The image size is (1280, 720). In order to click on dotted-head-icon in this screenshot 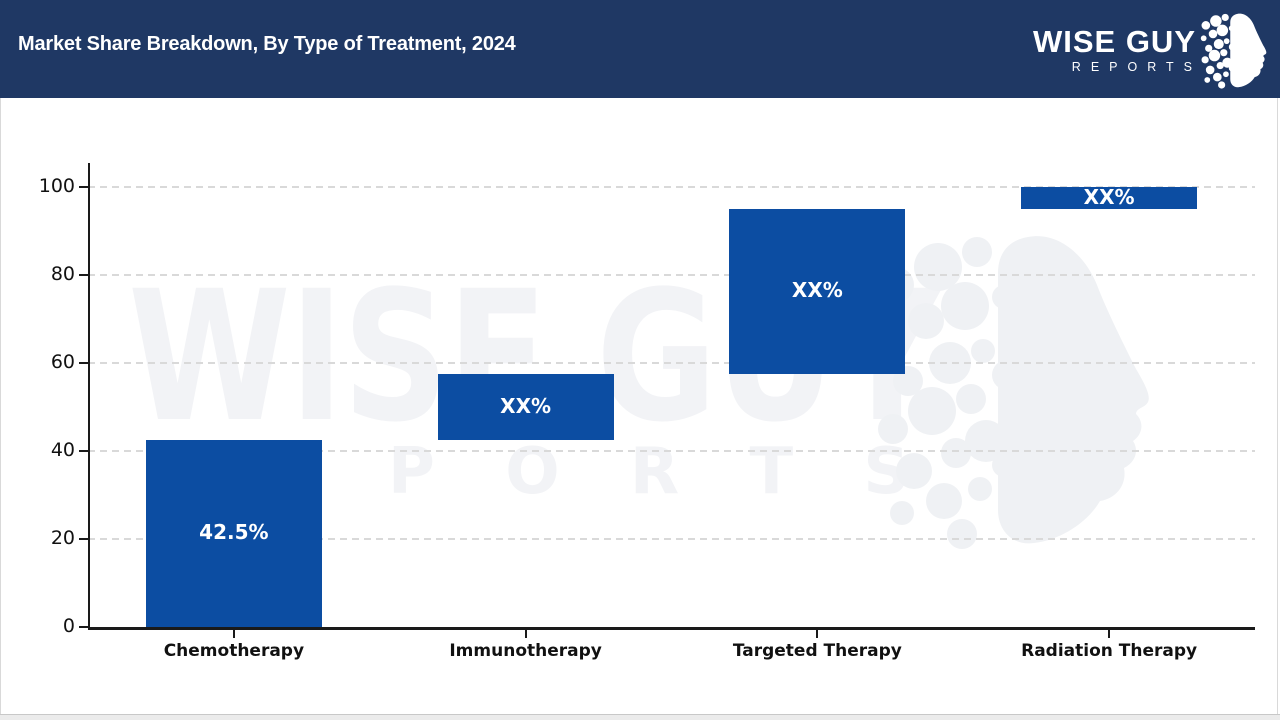, I will do `click(1236, 50)`.